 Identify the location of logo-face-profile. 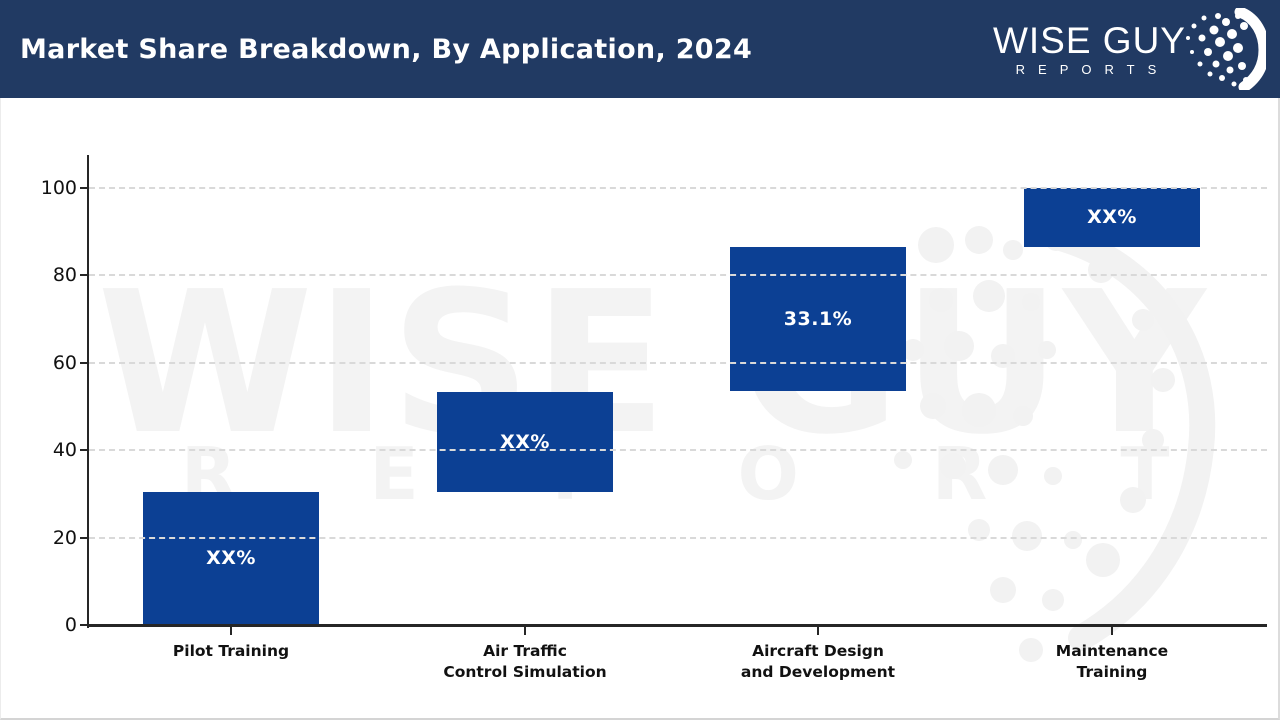
(1250, 49).